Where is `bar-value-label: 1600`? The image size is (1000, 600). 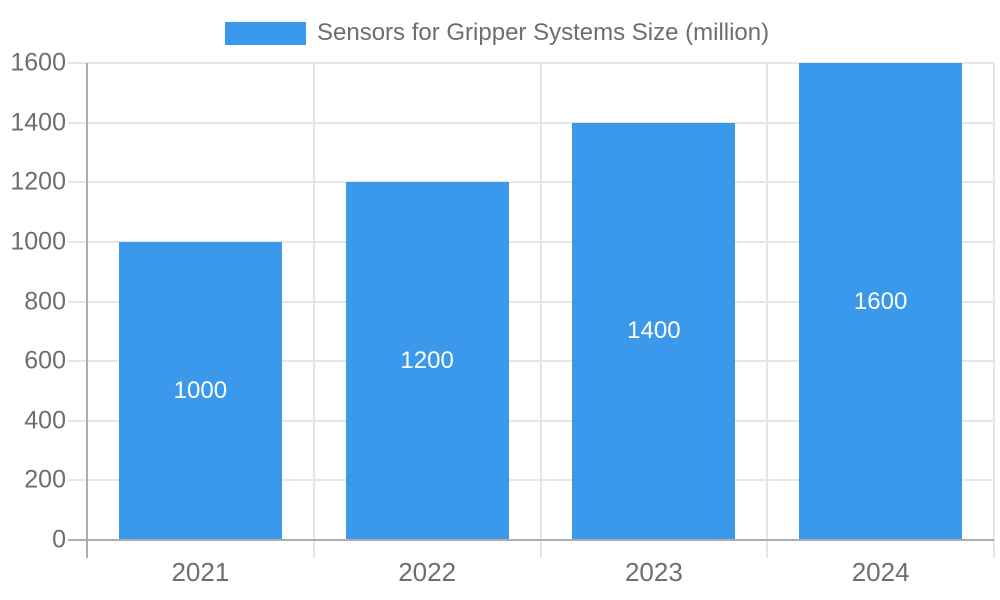 bar-value-label: 1600 is located at coordinates (880, 301).